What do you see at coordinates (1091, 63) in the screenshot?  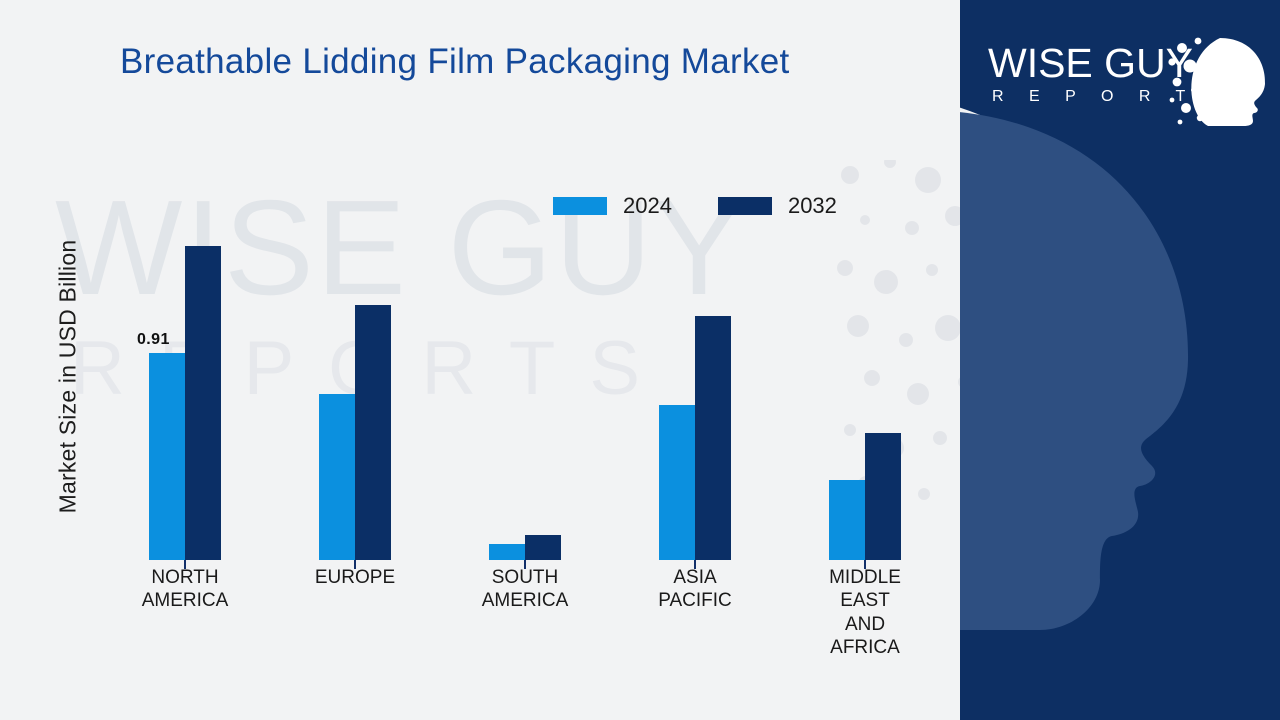 I see `brand-logo-wordmark: WISE GUY` at bounding box center [1091, 63].